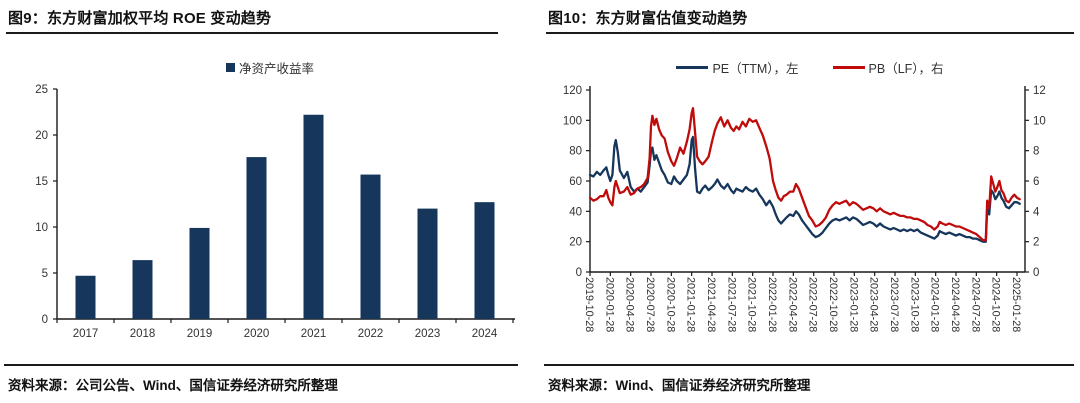 The image size is (1080, 403). What do you see at coordinates (996, 304) in the screenshot?
I see `line-x-tick-label: 2024-10-28` at bounding box center [996, 304].